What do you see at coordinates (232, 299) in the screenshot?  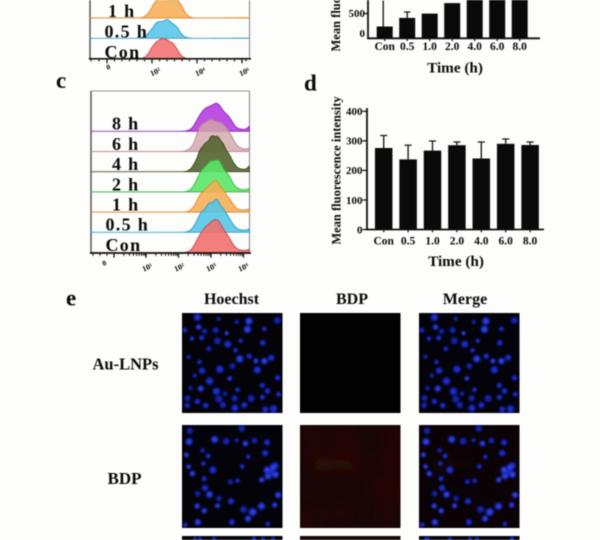 I see `svg-text: Hoechst` at bounding box center [232, 299].